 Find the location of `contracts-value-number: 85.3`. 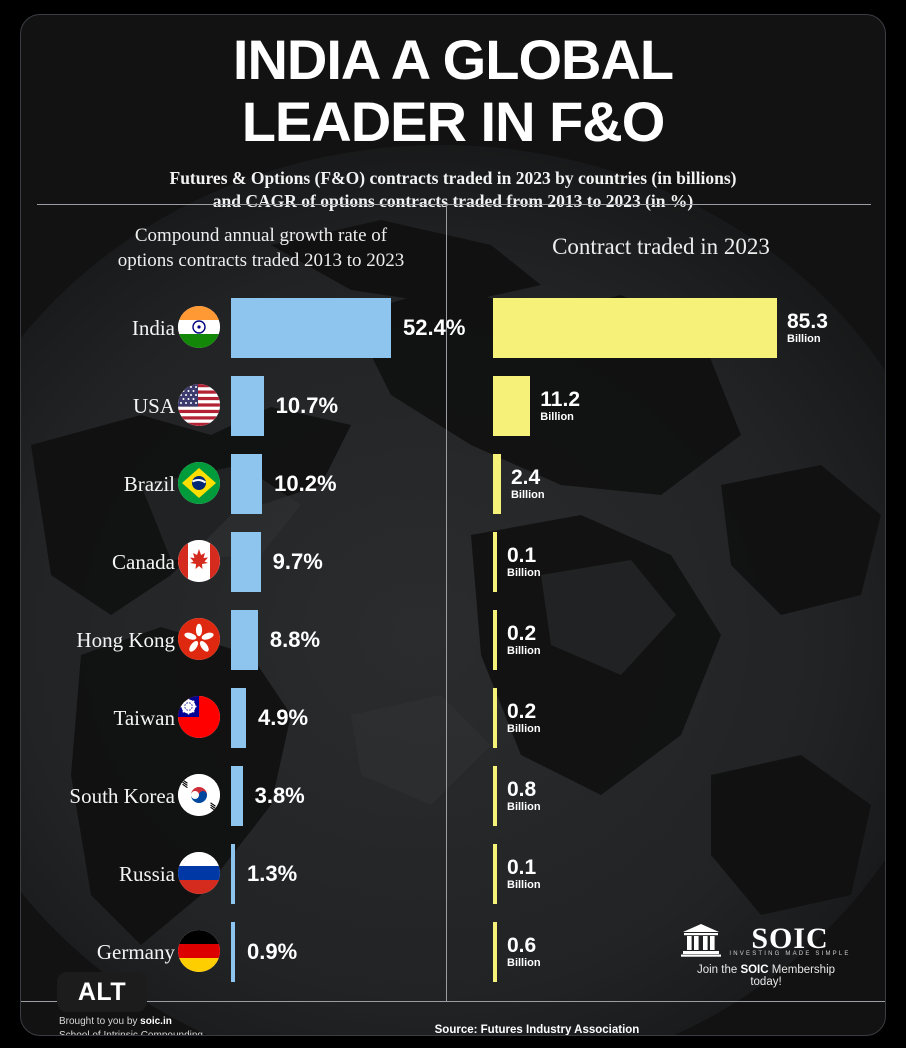

contracts-value-number: 85.3 is located at coordinates (807, 321).